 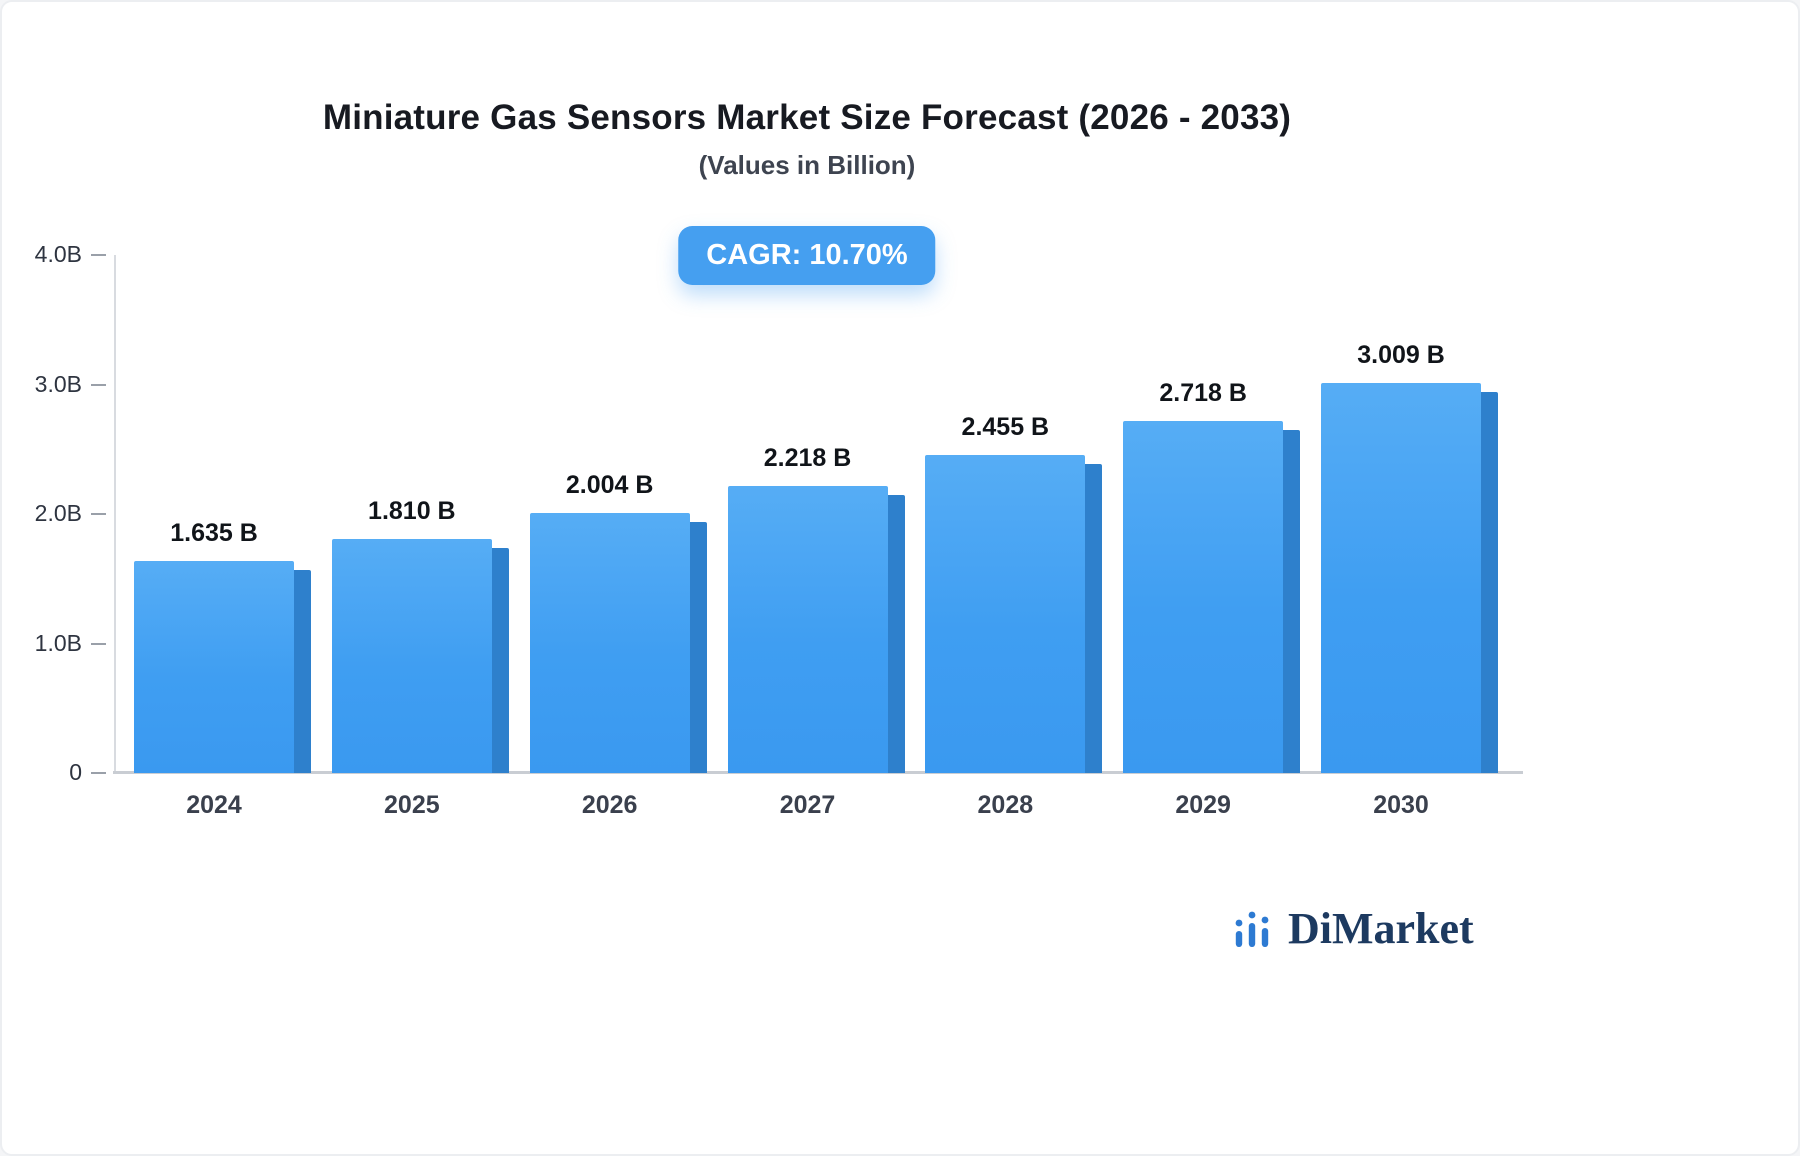 What do you see at coordinates (1203, 597) in the screenshot?
I see `bar-2029` at bounding box center [1203, 597].